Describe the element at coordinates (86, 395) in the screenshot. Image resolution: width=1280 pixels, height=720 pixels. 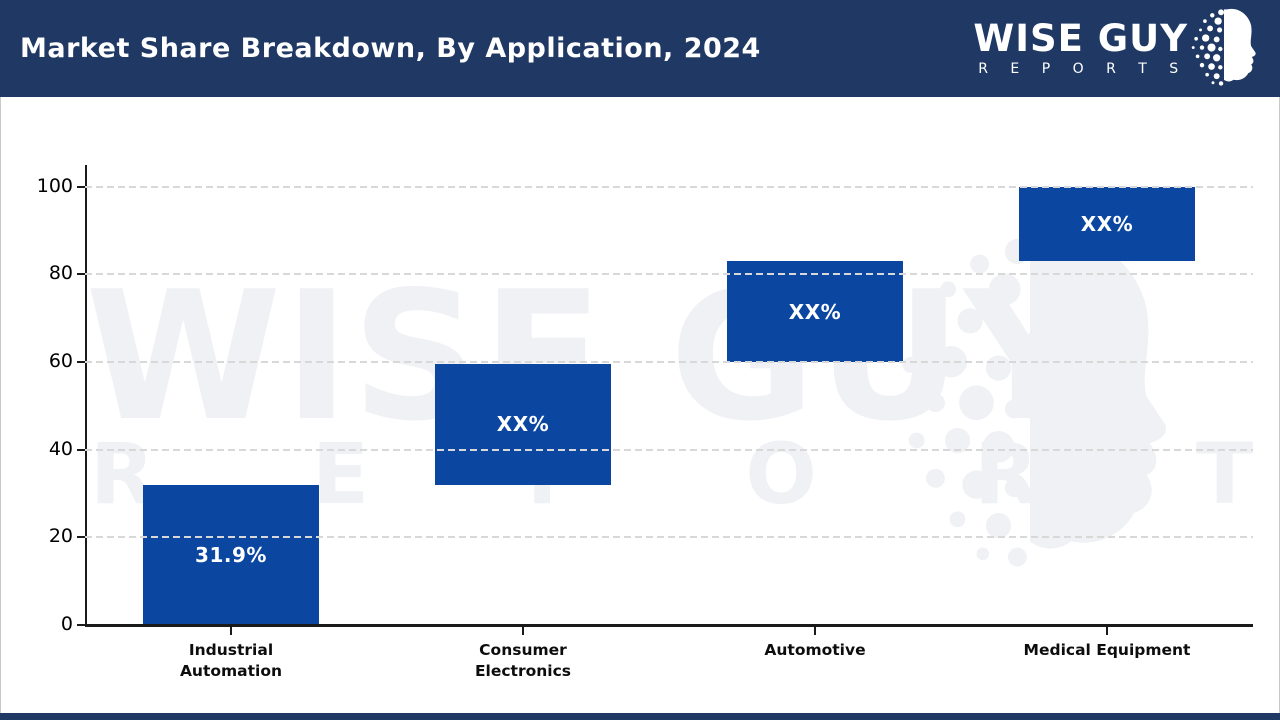
I see `y-axis` at that location.